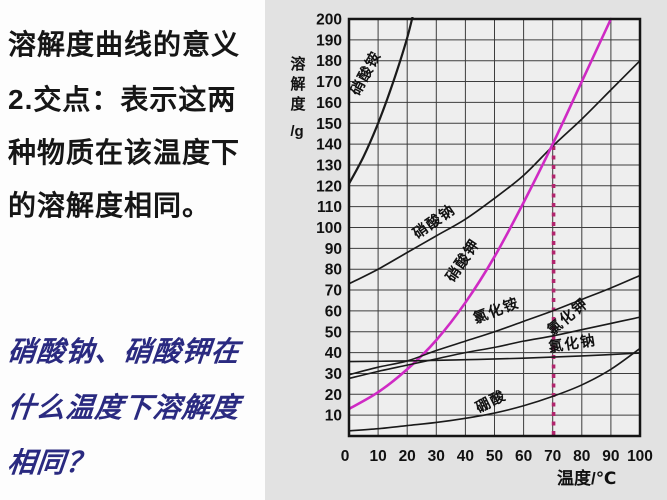 This screenshot has height=500, width=667. I want to click on y-tick-label: 130, so click(329, 165).